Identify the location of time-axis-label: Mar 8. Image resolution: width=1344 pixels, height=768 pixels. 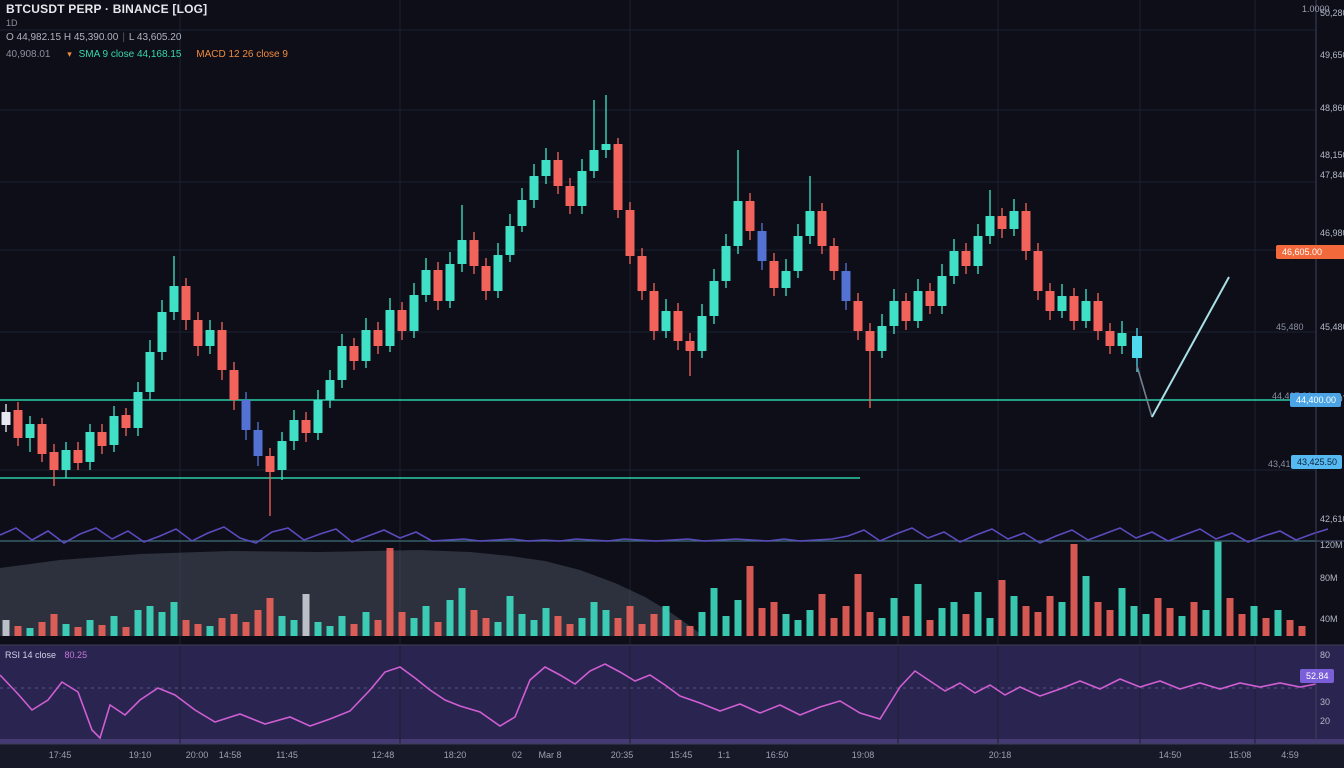
(550, 755).